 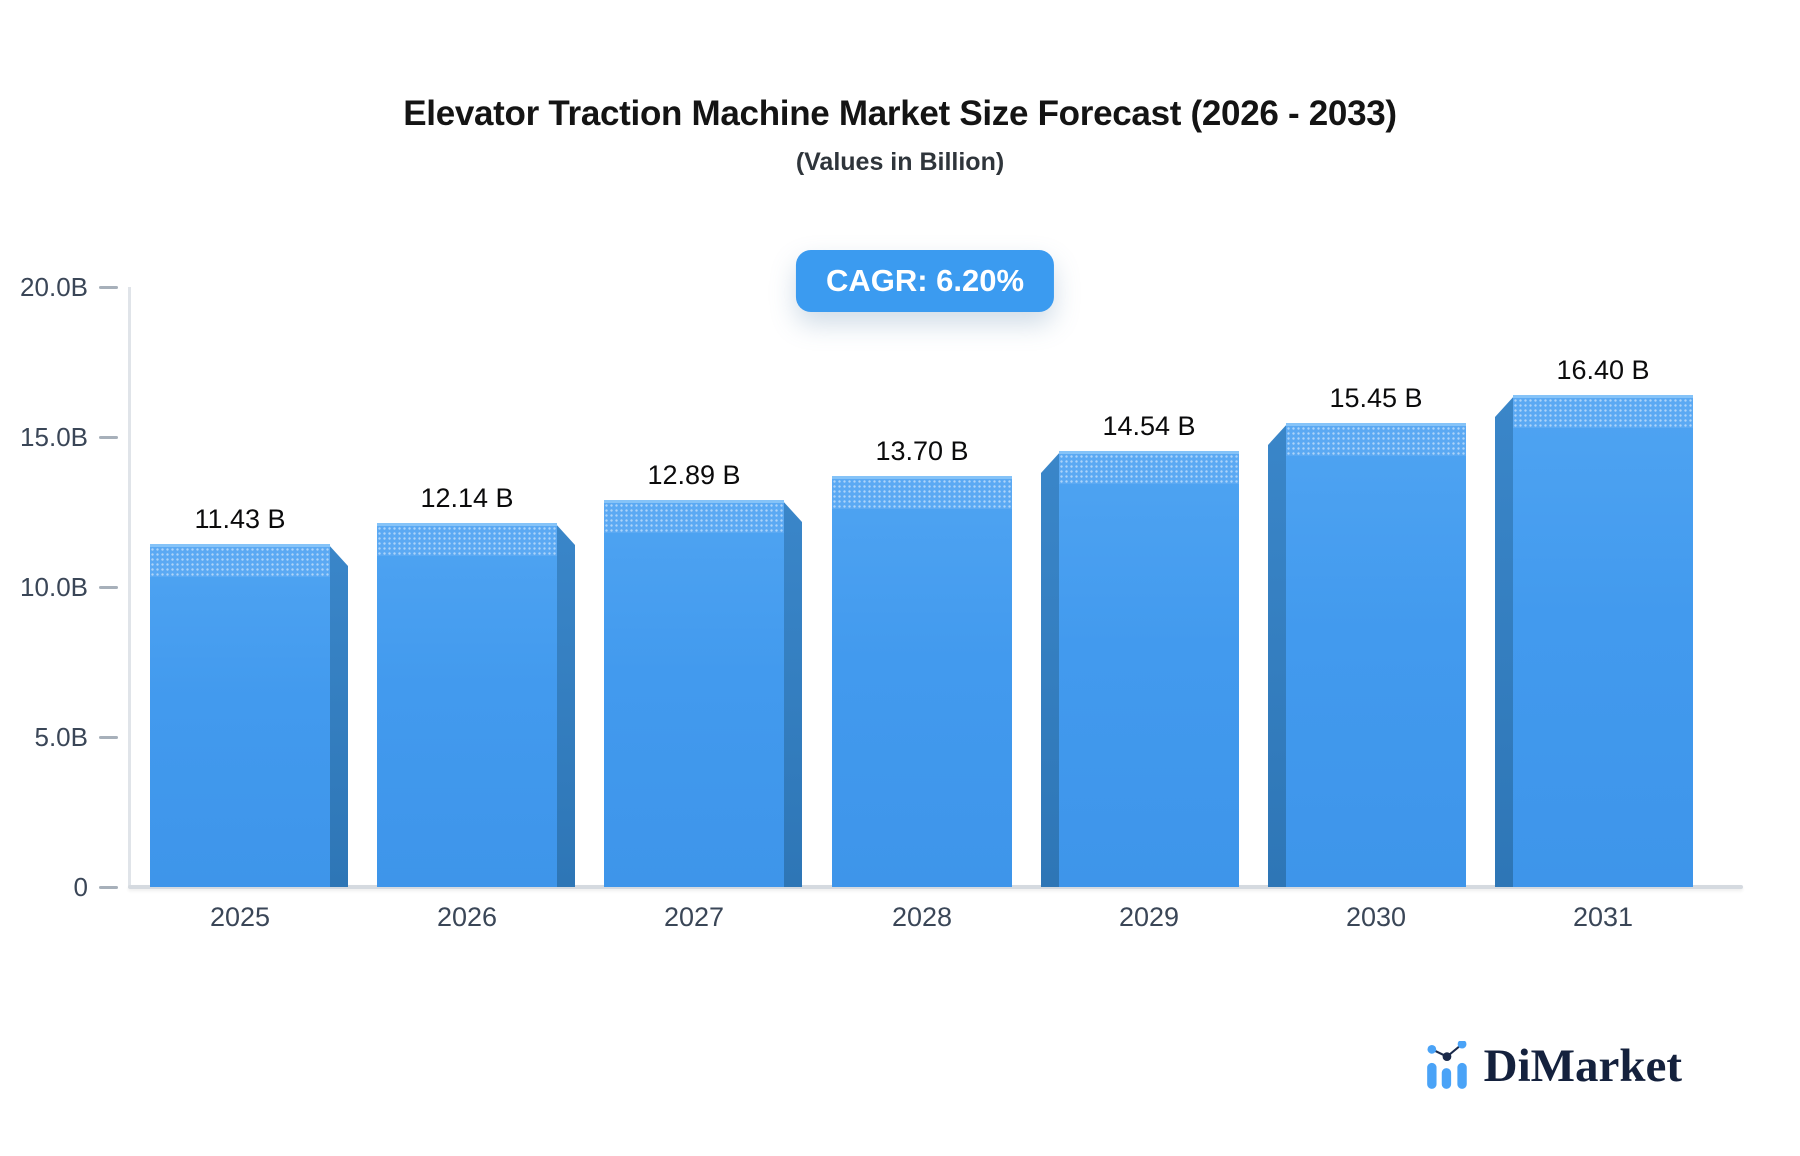 What do you see at coordinates (935, 887) in the screenshot?
I see `x-axis-line` at bounding box center [935, 887].